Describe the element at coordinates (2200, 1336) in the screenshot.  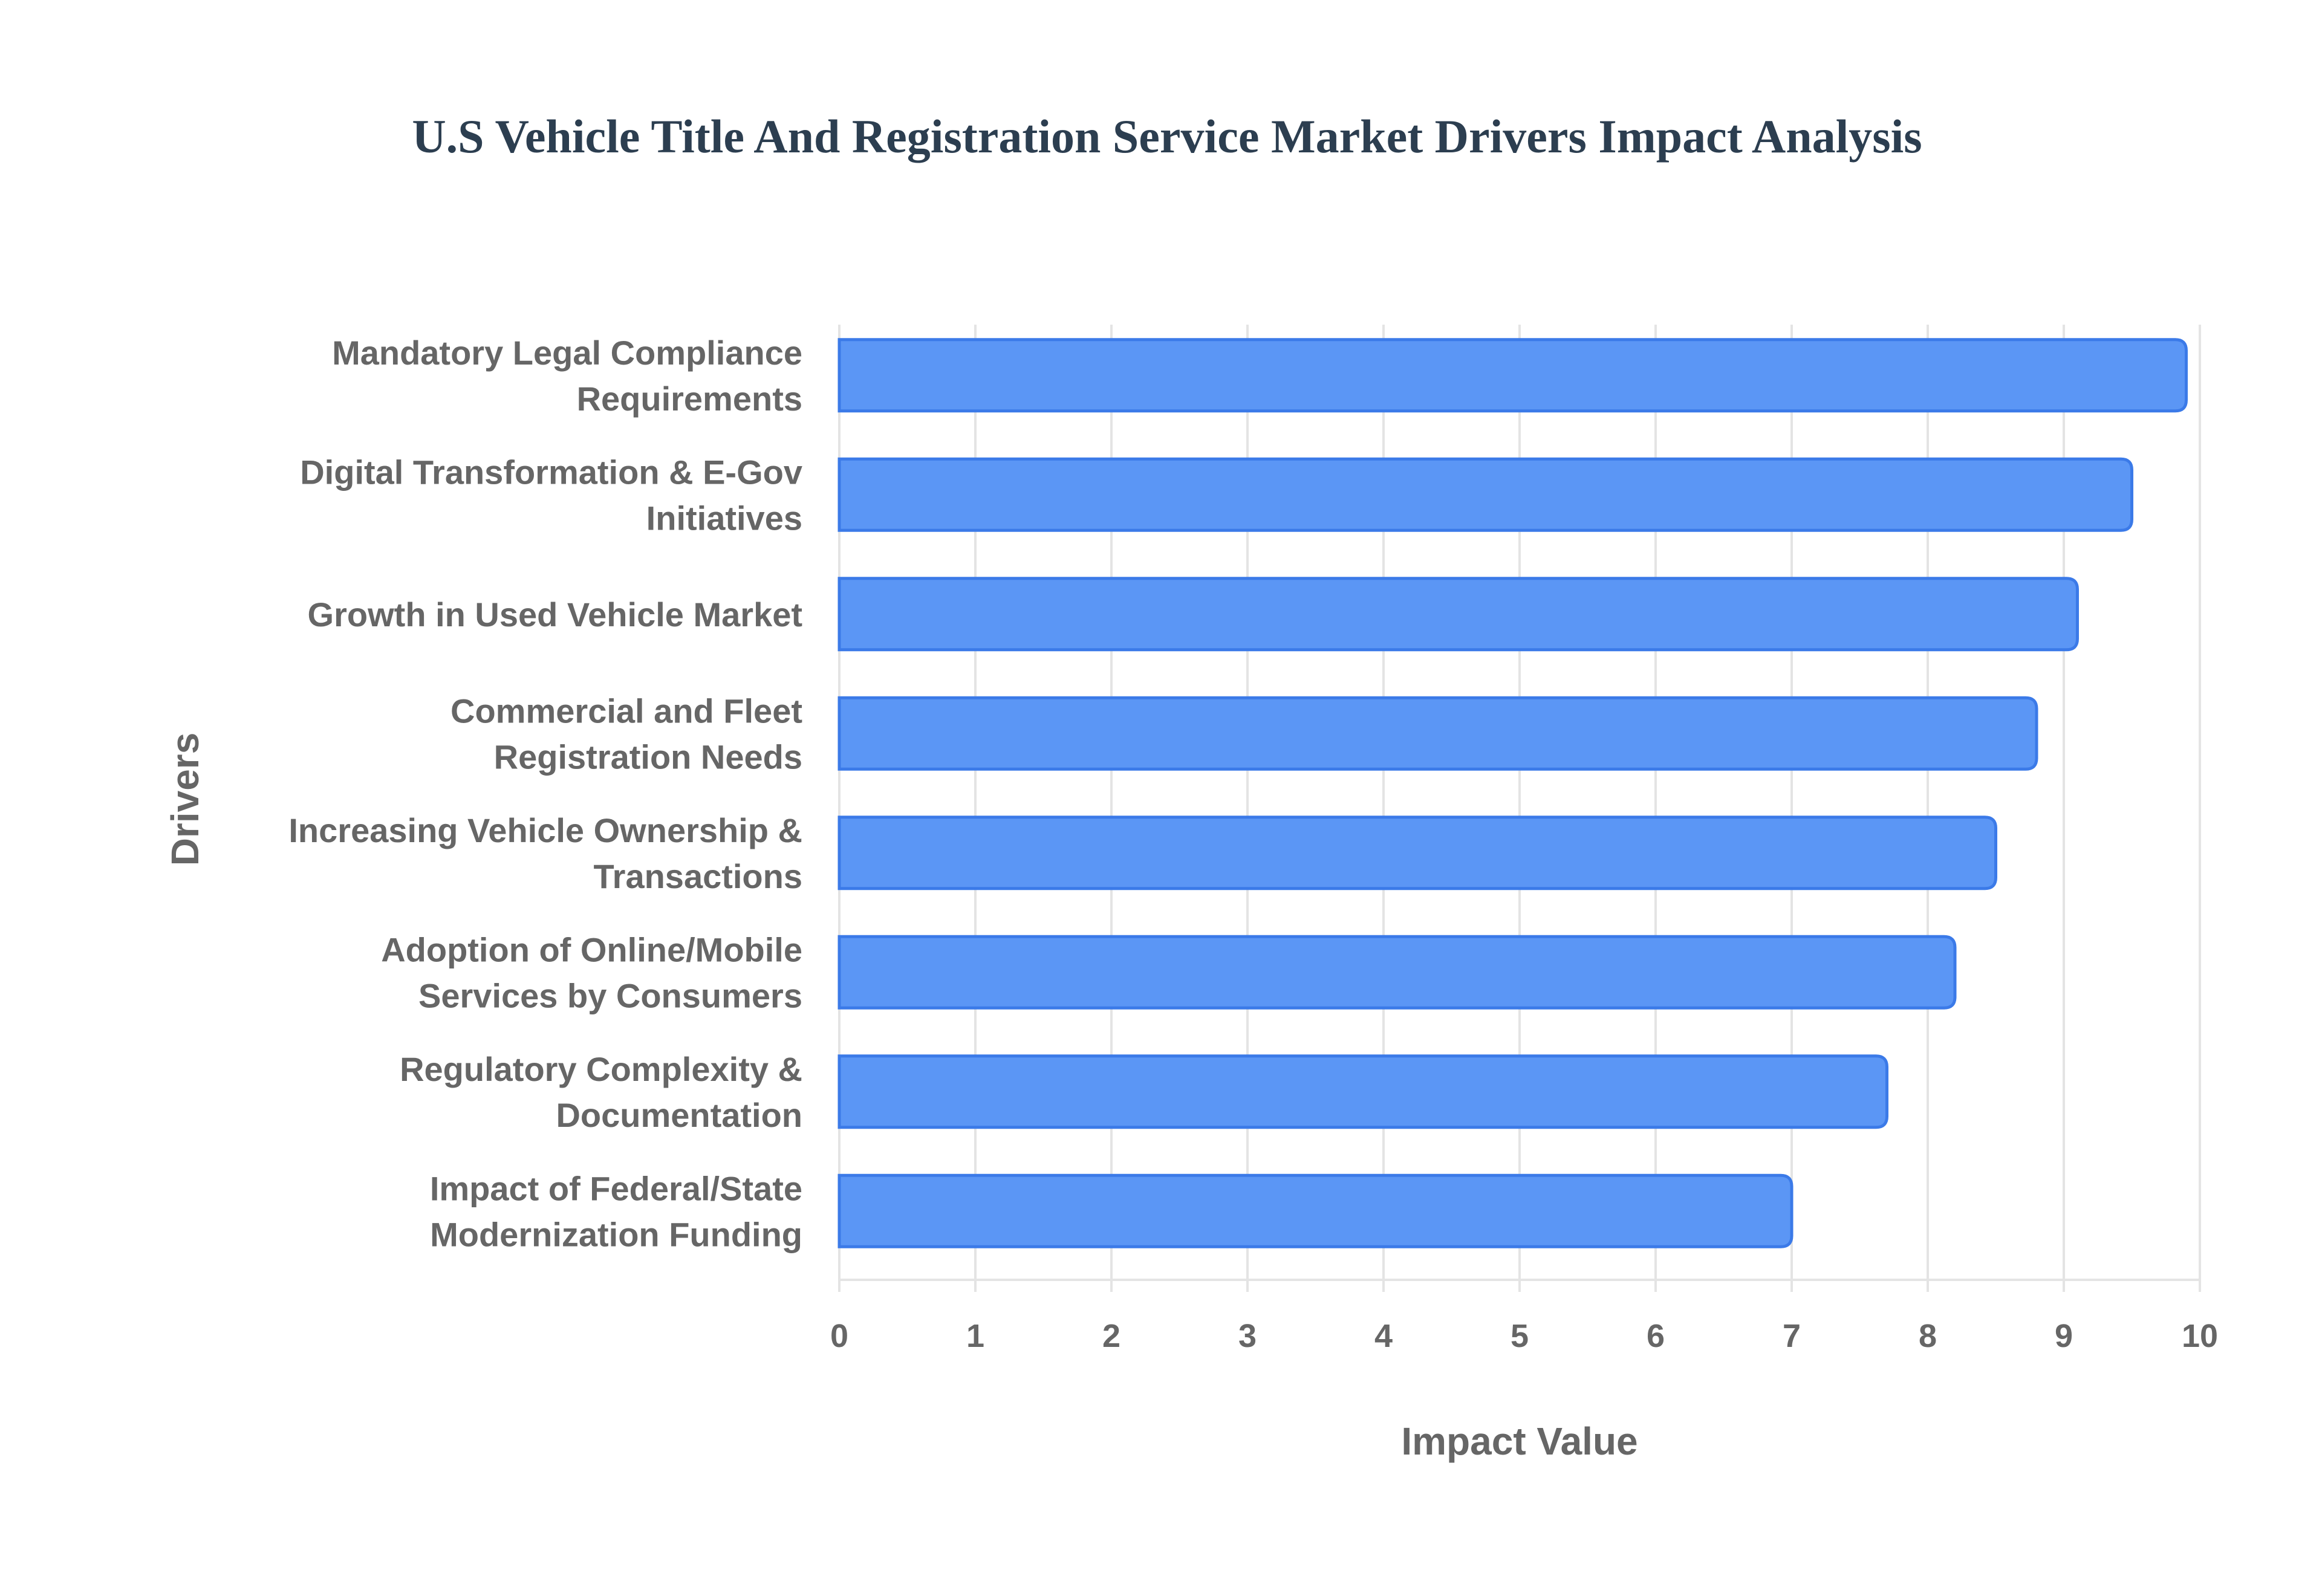
I see `x-tick-label: 10` at that location.